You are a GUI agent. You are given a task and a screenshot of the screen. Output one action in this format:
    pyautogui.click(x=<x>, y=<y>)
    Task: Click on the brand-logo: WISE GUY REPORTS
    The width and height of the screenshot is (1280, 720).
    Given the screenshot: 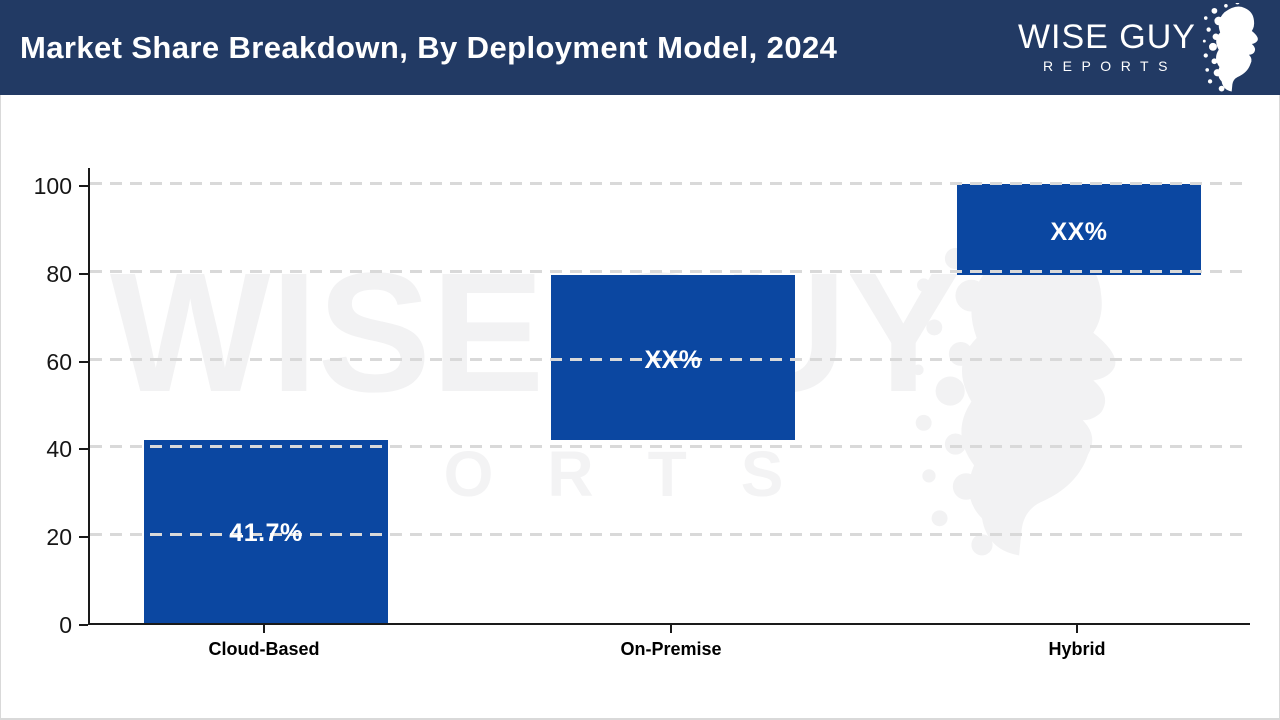 What is the action you would take?
    pyautogui.click(x=1143, y=47)
    